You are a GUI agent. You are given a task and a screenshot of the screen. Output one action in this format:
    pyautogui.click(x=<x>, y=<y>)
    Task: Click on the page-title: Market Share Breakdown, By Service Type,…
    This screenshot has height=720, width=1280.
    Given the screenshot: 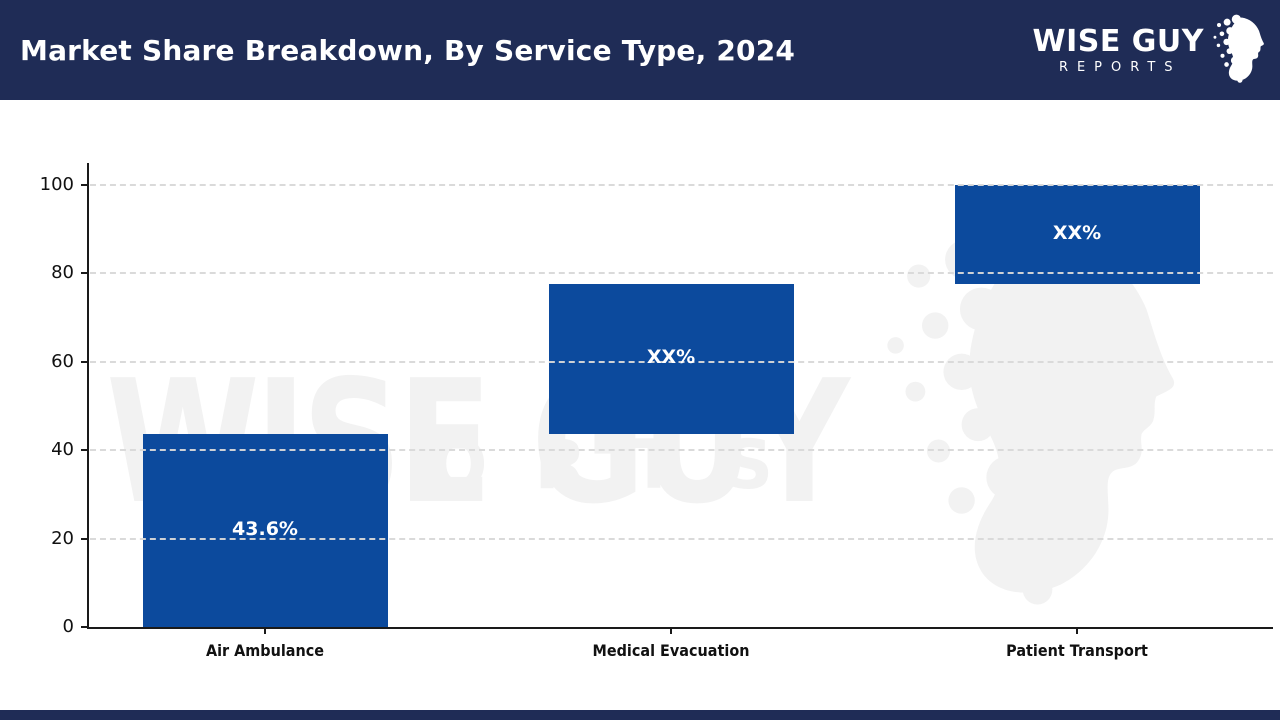 What is the action you would take?
    pyautogui.click(x=408, y=50)
    